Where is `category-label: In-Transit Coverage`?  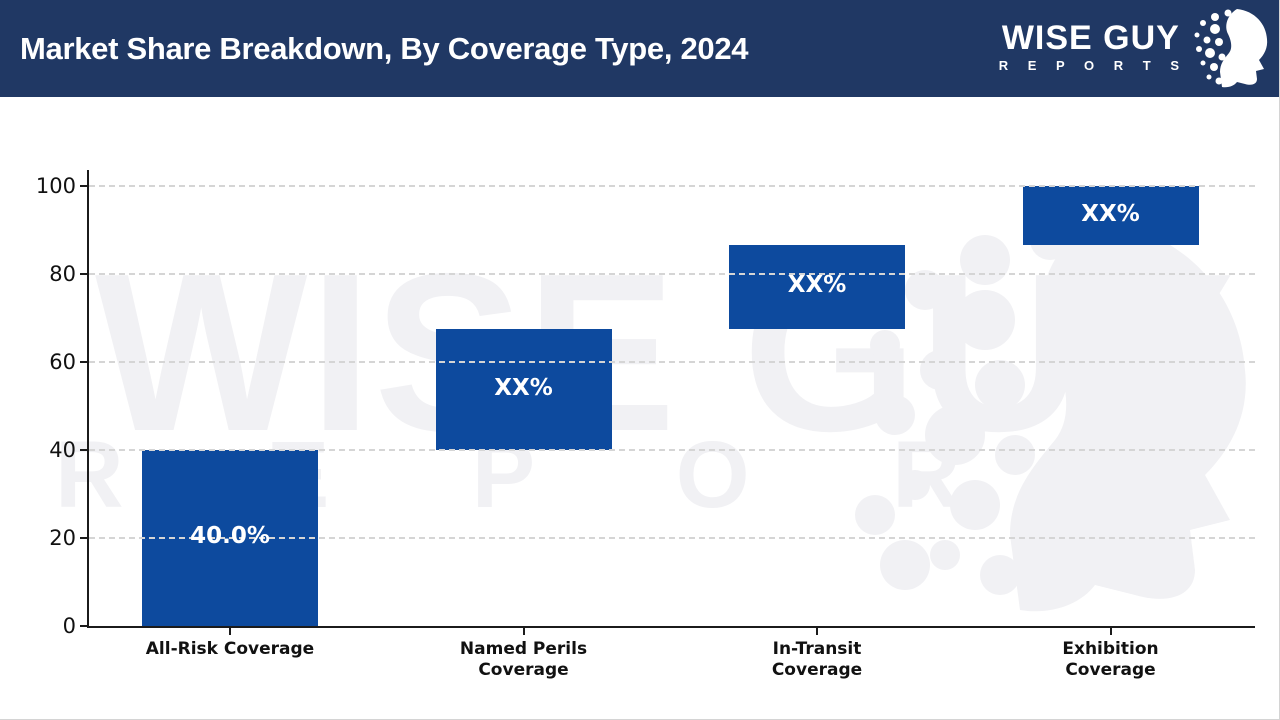
category-label: In-Transit Coverage is located at coordinates (817, 659).